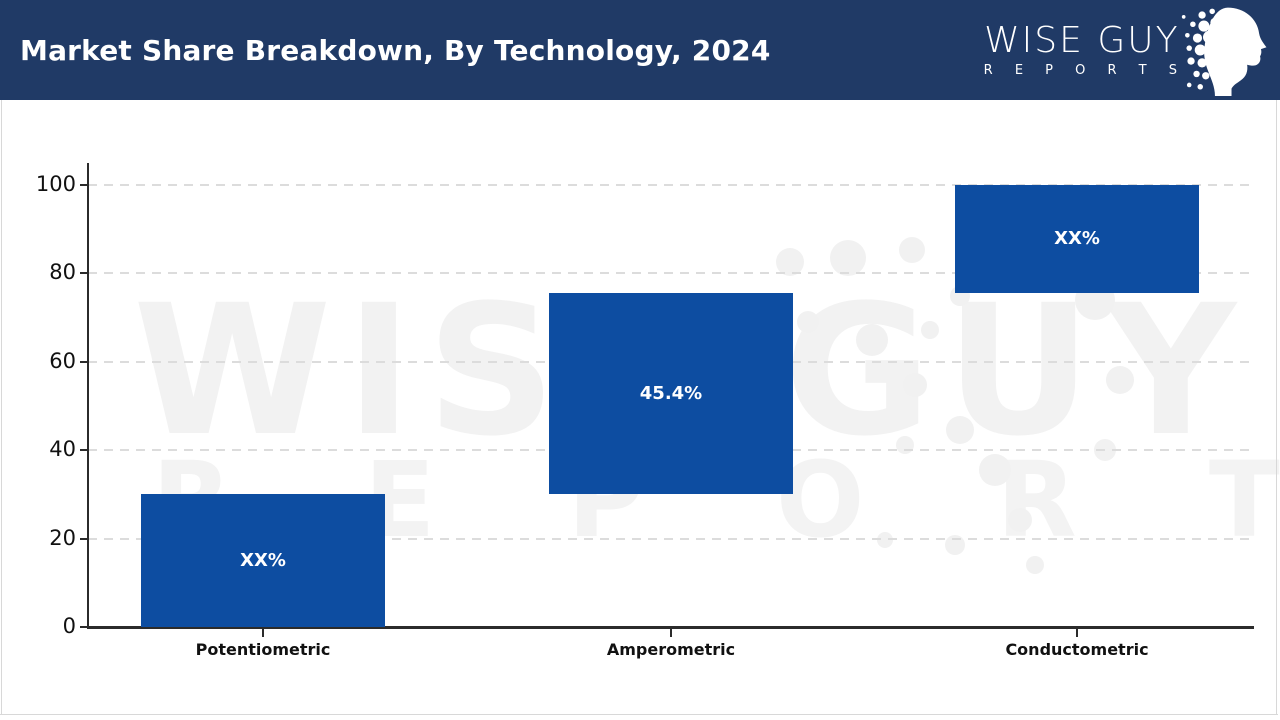  What do you see at coordinates (639, 714) in the screenshot?
I see `frame-bottom-line` at bounding box center [639, 714].